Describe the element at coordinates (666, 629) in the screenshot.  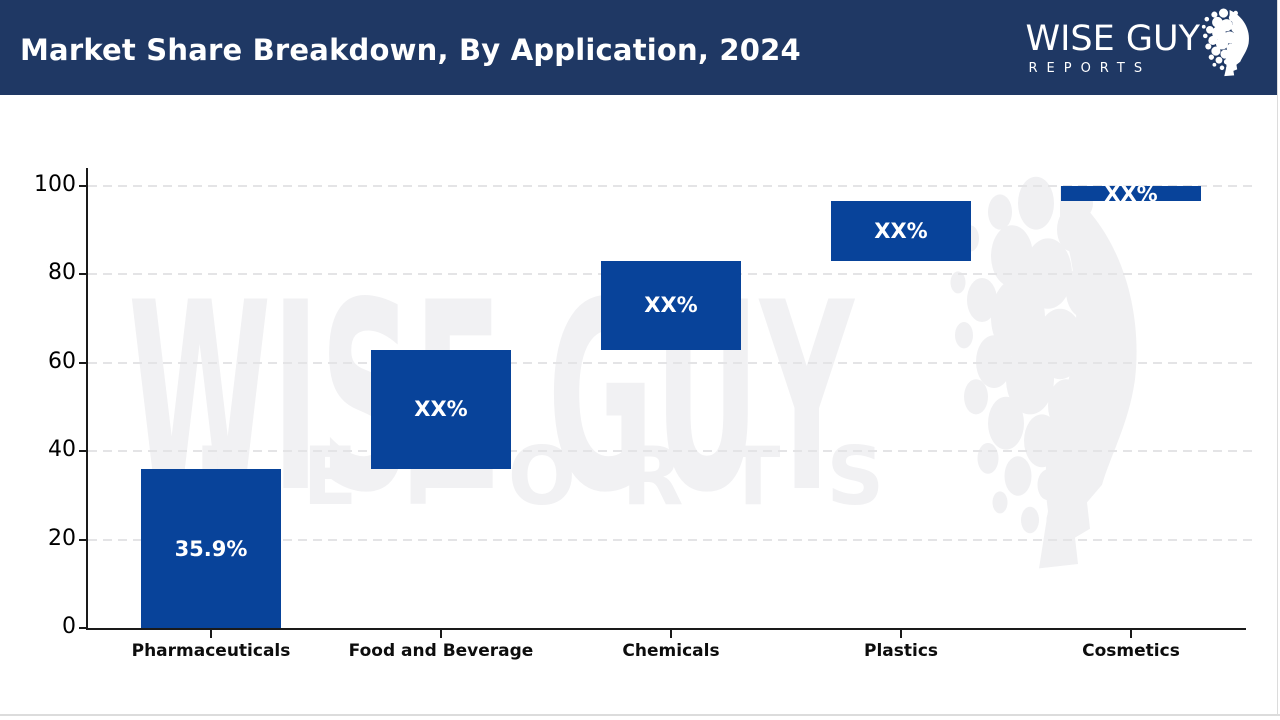
I see `x-axis-line` at that location.